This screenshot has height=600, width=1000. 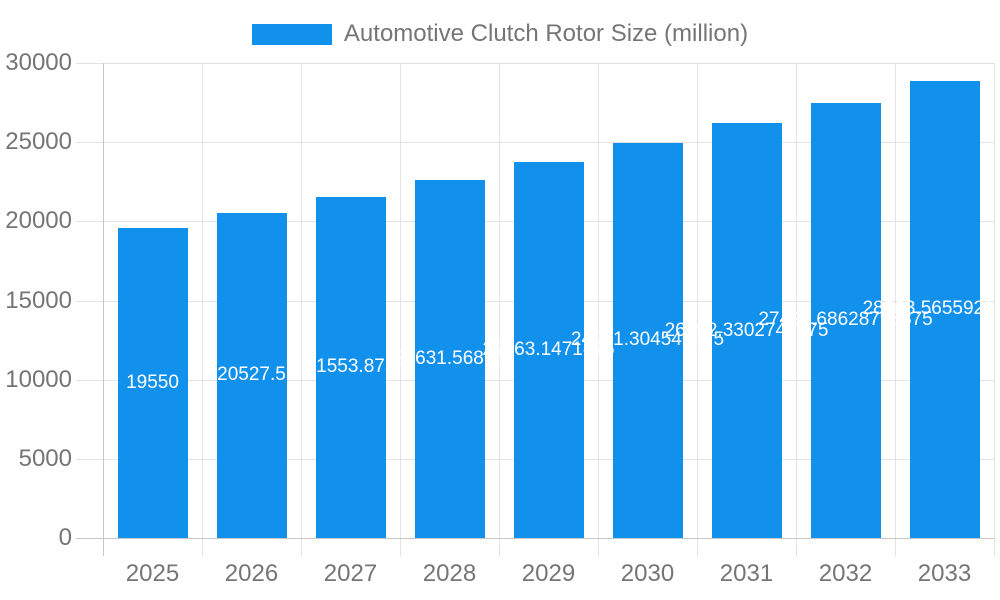 What do you see at coordinates (845, 573) in the screenshot?
I see `x-tick-label-2032: 2032` at bounding box center [845, 573].